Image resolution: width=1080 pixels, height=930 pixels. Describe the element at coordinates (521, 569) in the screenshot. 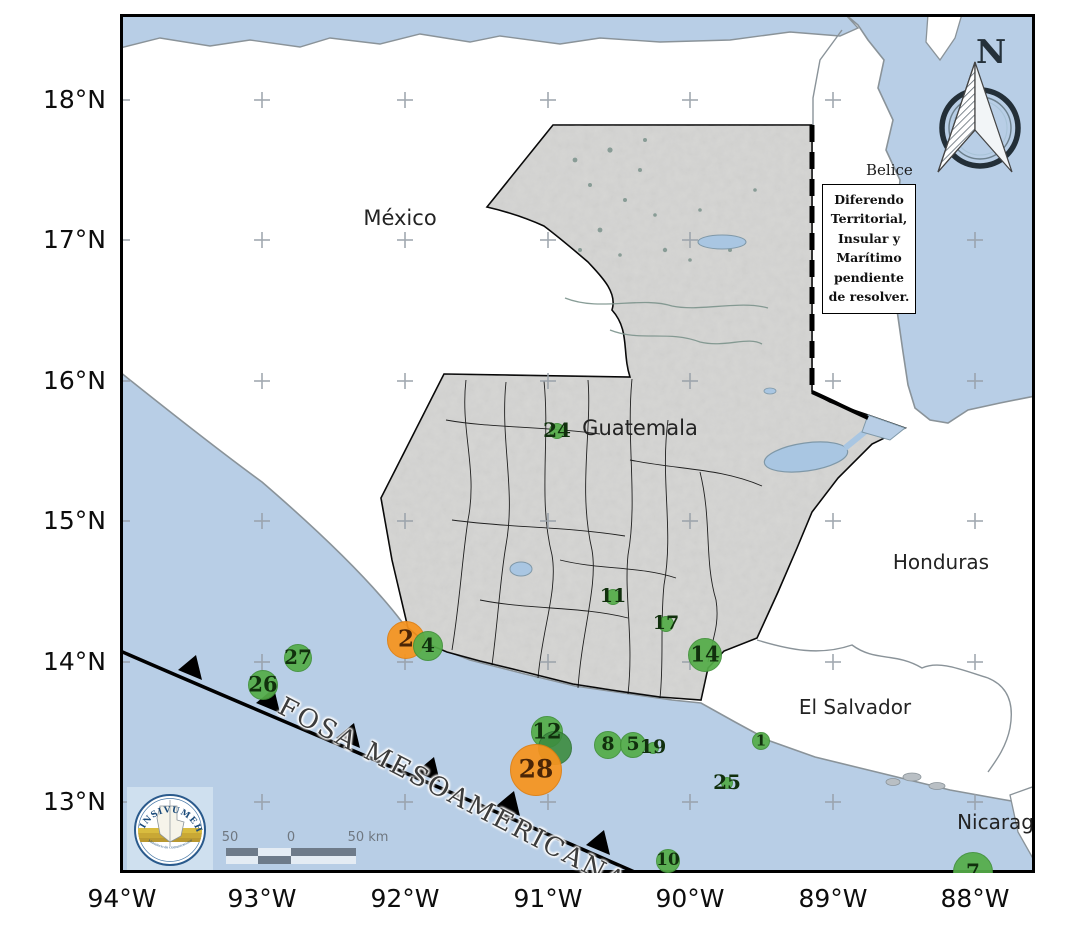

I see `lake-atitlan` at that location.